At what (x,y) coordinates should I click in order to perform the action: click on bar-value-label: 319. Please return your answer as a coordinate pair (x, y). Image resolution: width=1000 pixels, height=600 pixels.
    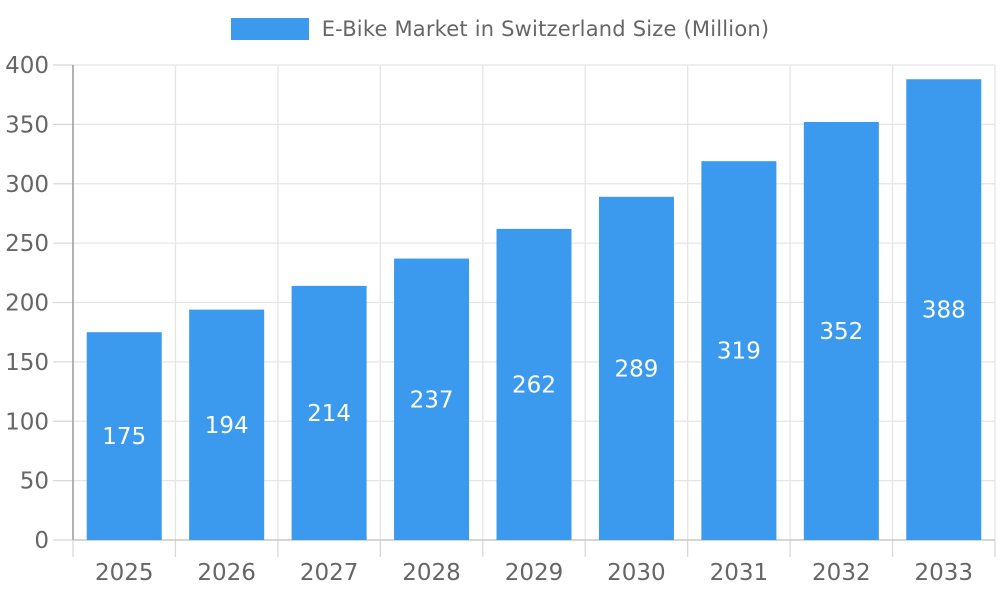
    Looking at the image, I should click on (739, 352).